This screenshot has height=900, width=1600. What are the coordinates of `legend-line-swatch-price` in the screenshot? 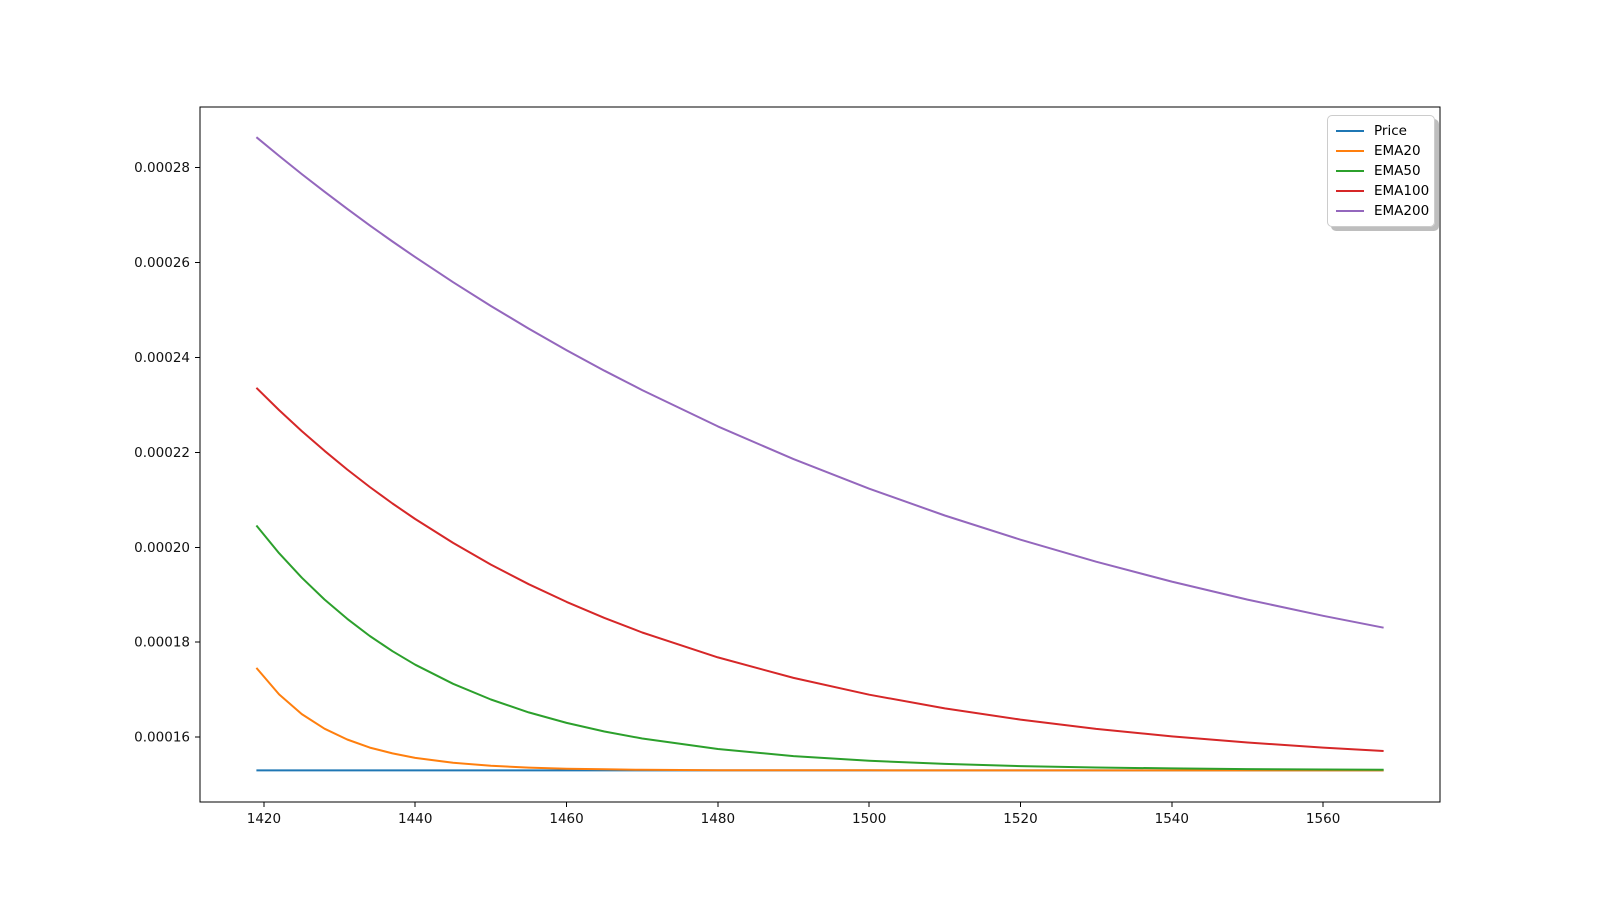 It's located at (1350, 131).